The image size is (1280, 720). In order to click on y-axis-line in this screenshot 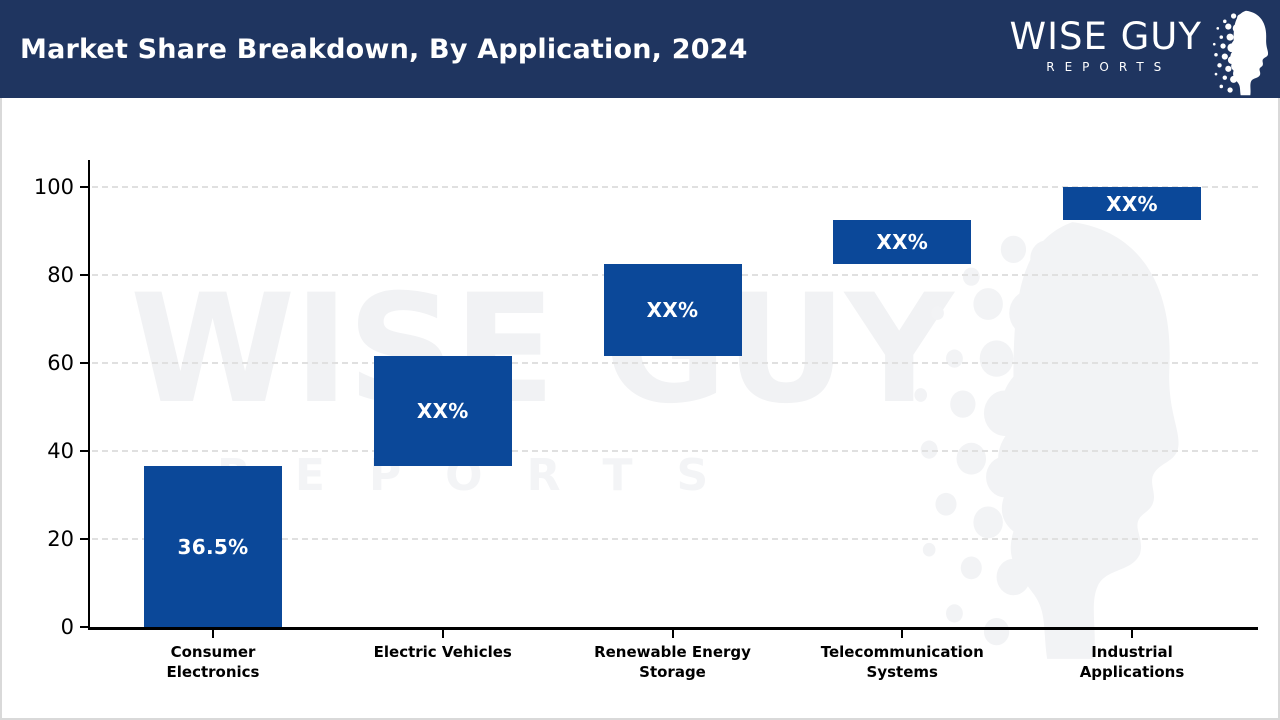, I will do `click(89, 395)`.